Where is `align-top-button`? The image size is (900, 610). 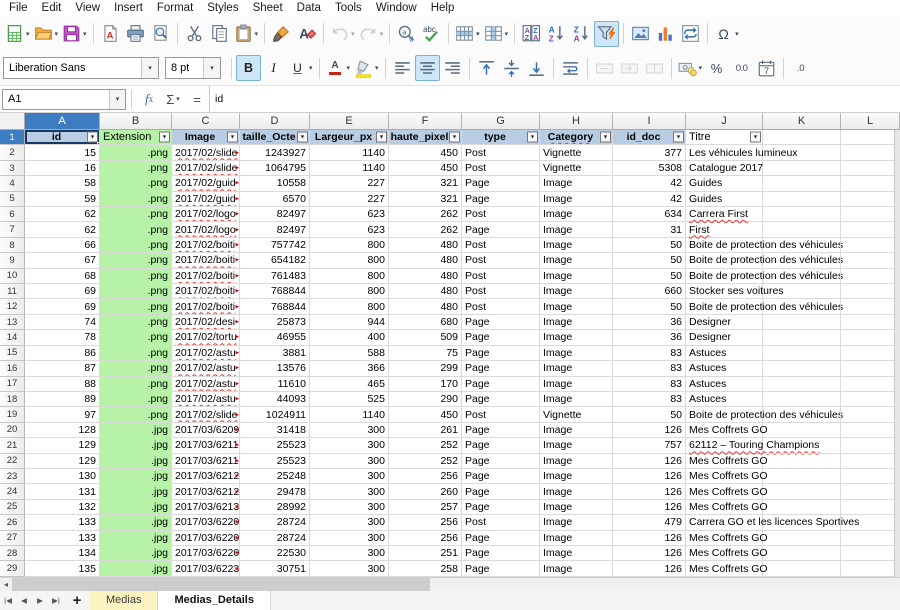
align-top-button is located at coordinates (486, 68).